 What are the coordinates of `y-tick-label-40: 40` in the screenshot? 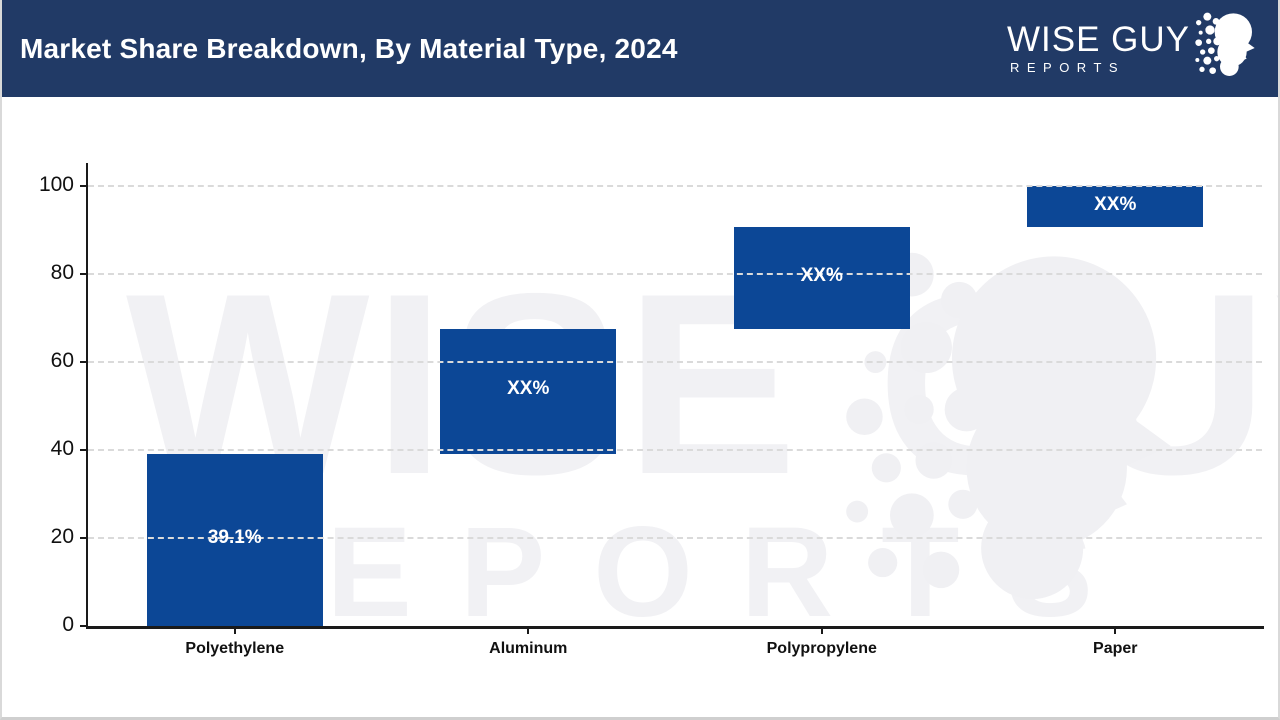 It's located at (62, 448).